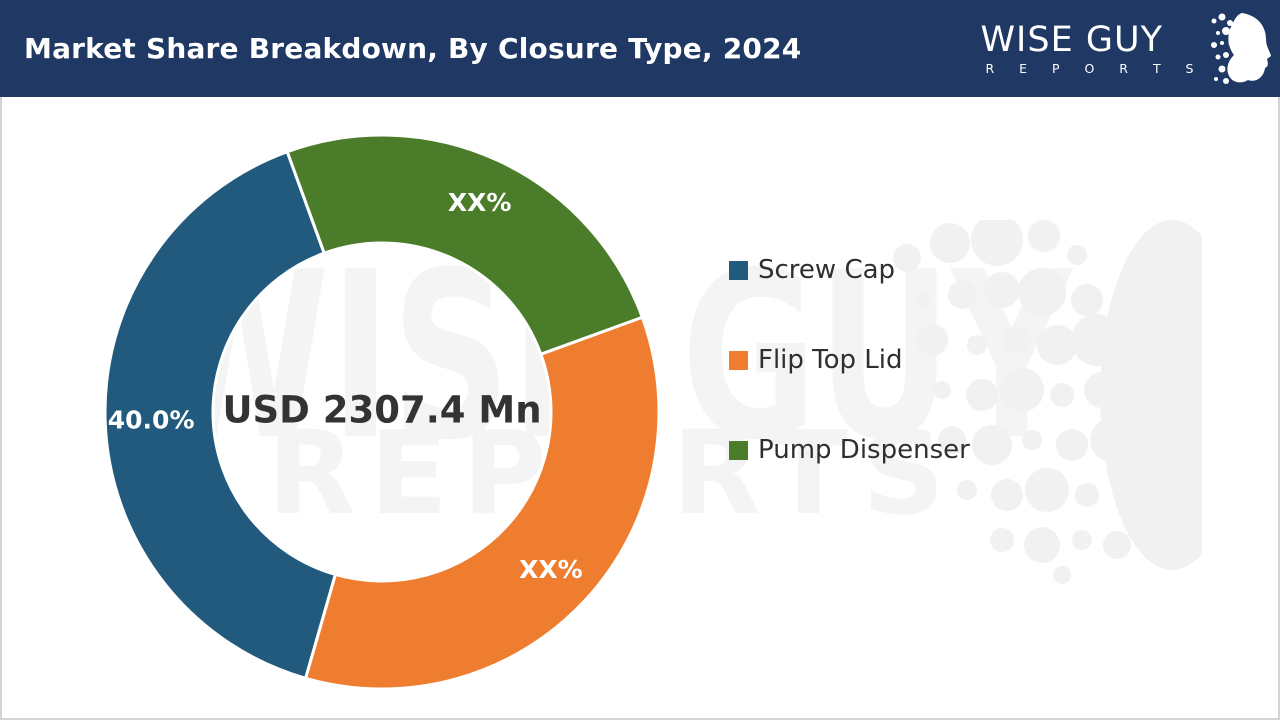 The height and width of the screenshot is (720, 1280). I want to click on brand-wordmark: WISE GUY R E P O R T S, so click(1092, 49).